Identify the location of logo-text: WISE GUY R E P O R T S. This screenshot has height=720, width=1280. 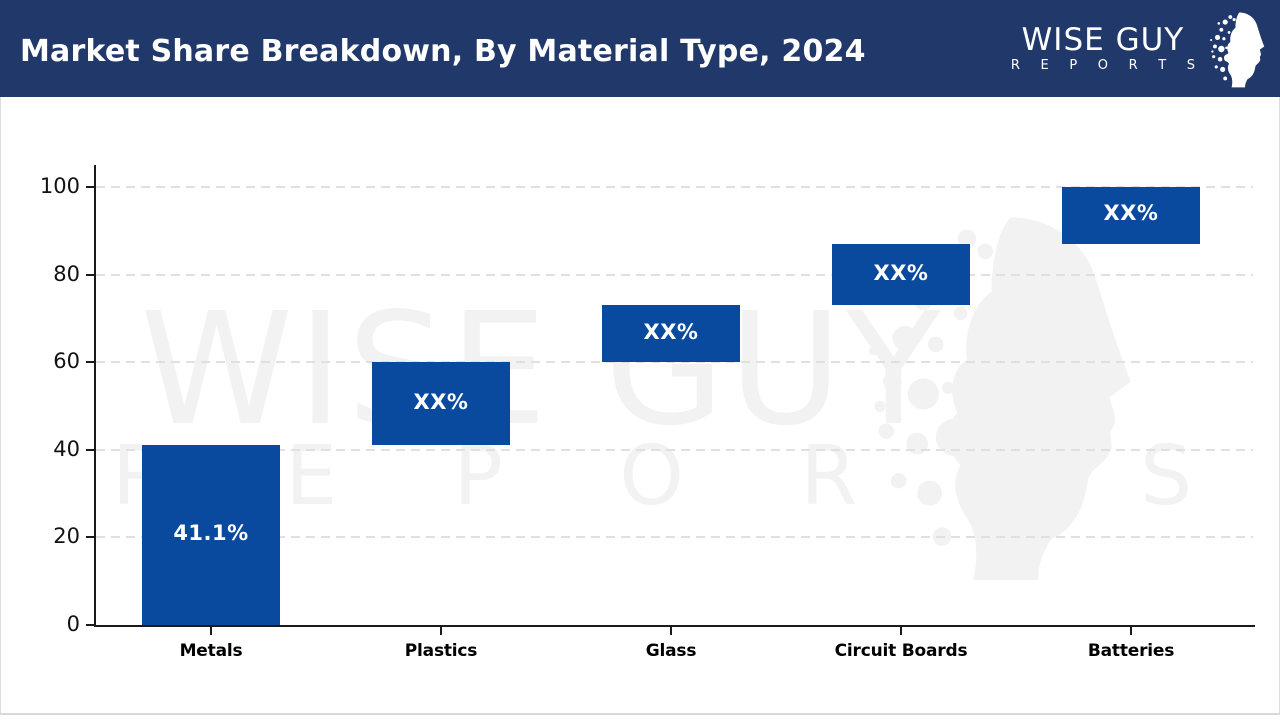
(1103, 49).